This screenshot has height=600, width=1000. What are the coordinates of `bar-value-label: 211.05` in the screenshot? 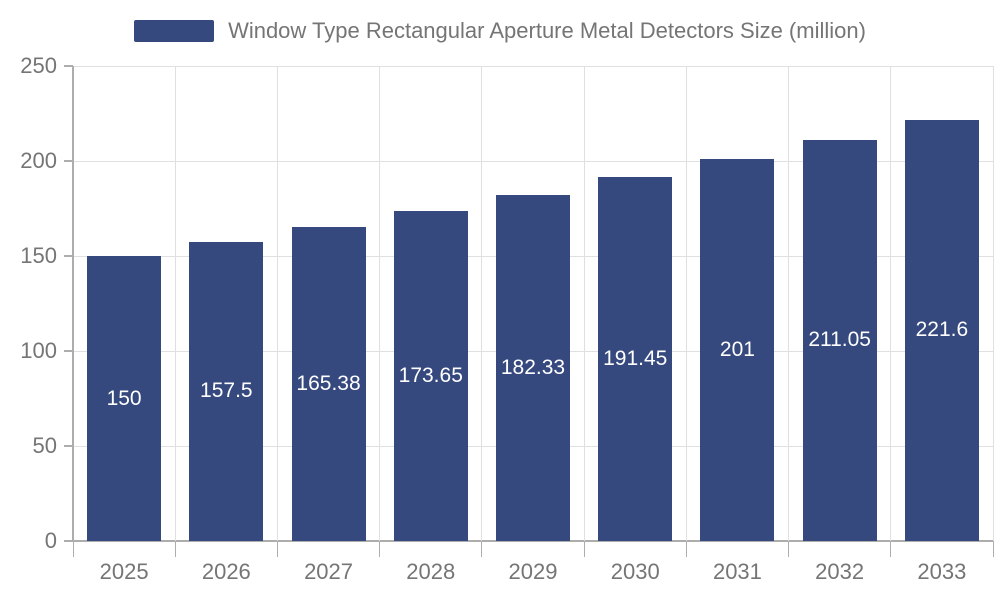 It's located at (839, 340).